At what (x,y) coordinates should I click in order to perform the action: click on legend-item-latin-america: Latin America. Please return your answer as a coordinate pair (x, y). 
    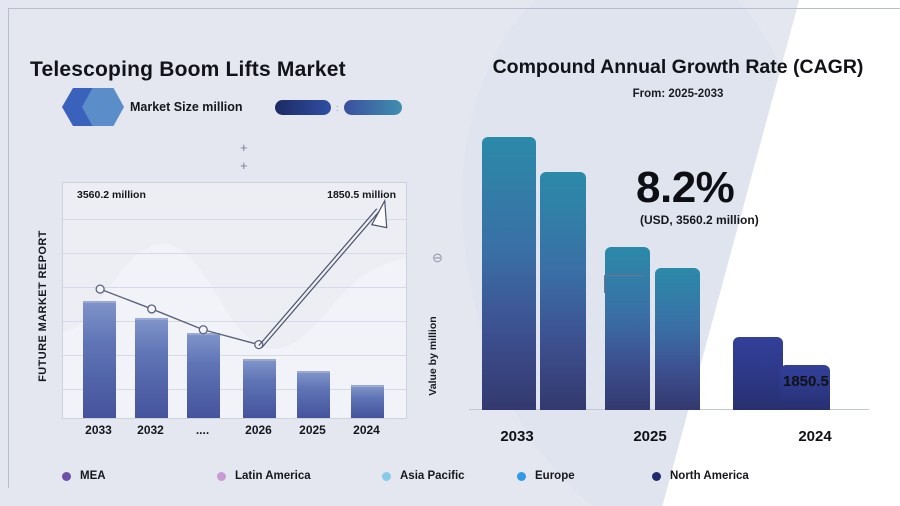
    Looking at the image, I should click on (264, 476).